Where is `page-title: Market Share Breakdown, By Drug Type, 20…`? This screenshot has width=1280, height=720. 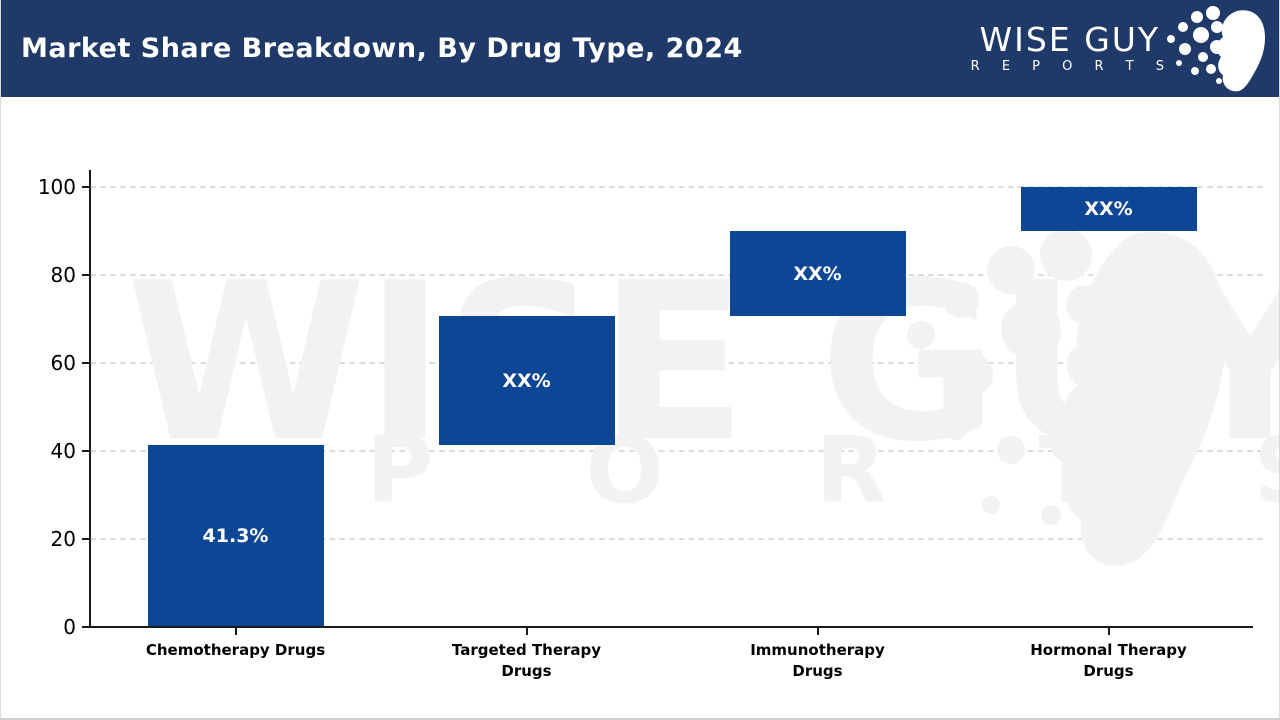
page-title: Market Share Breakdown, By Drug Type, 20… is located at coordinates (382, 48).